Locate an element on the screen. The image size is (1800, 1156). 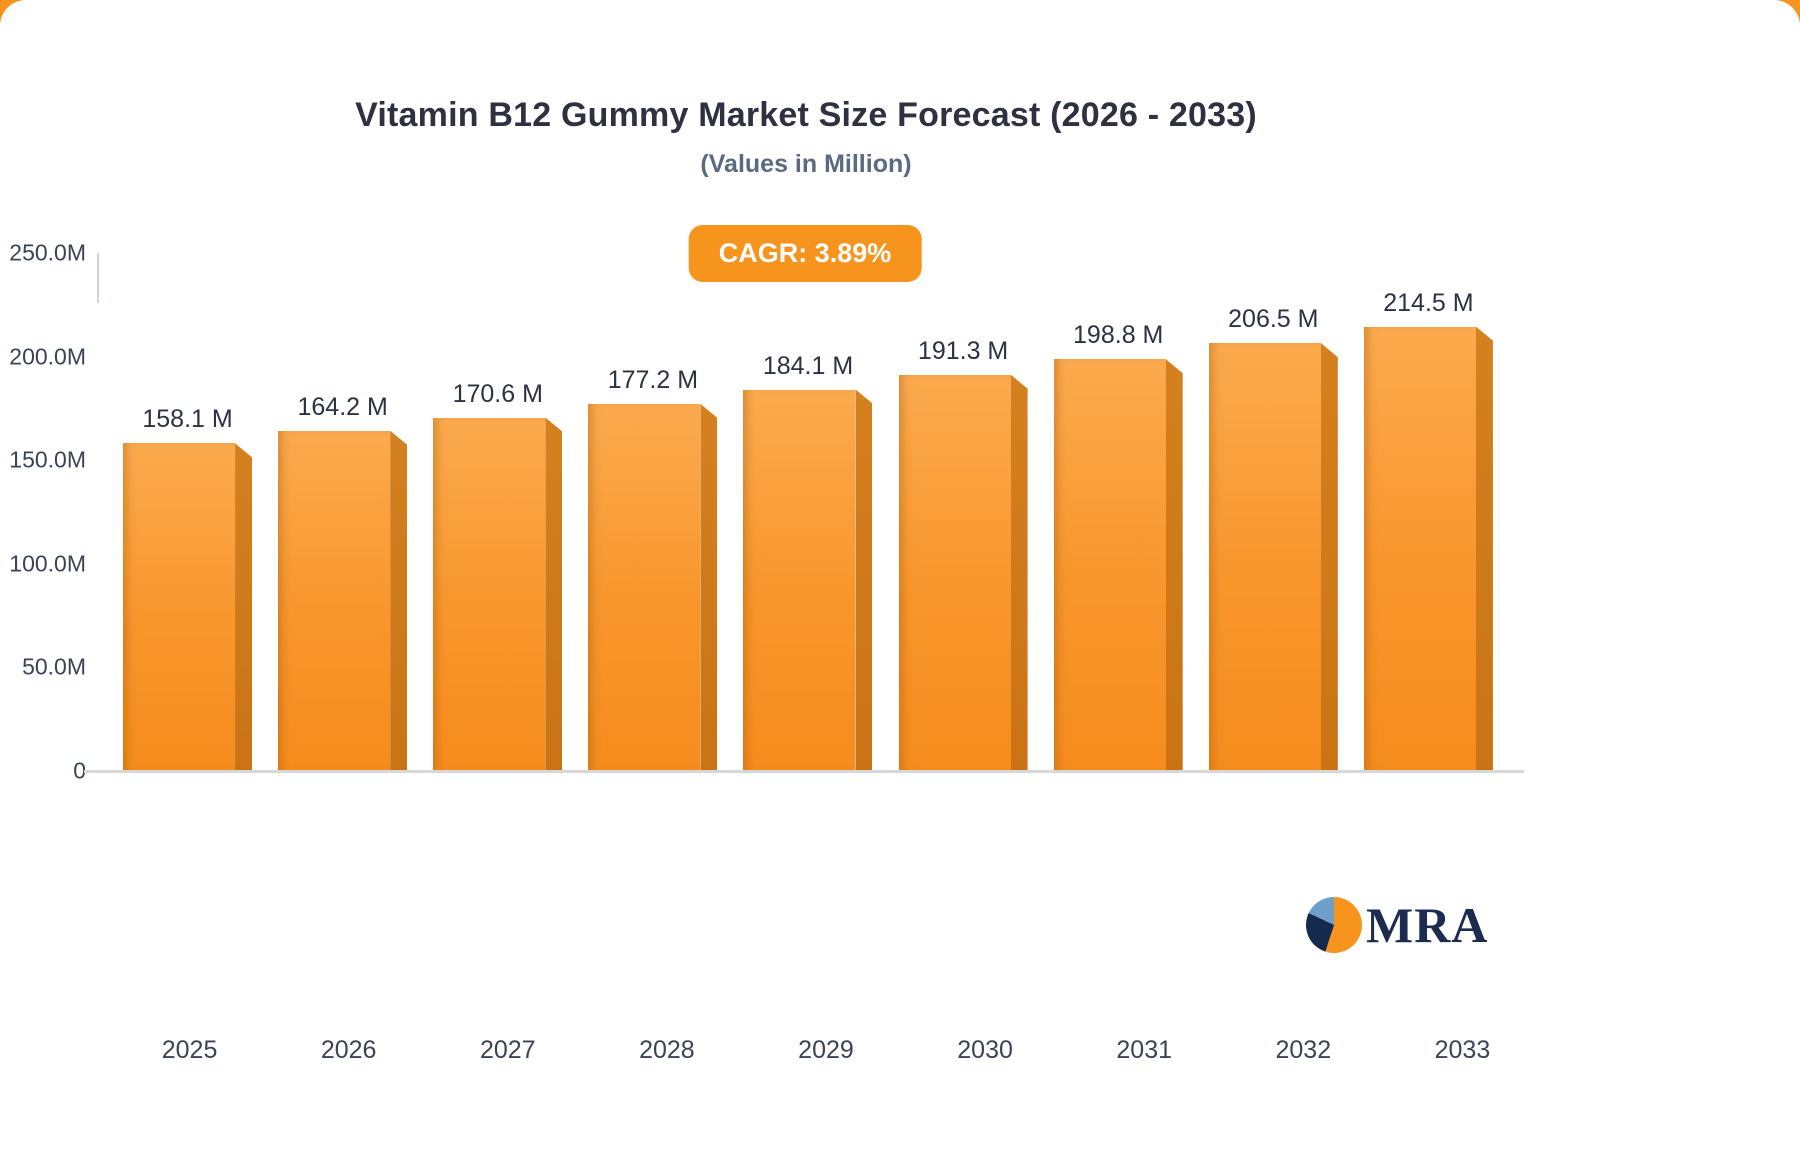
x-axis-label: 2031 is located at coordinates (1144, 1050).